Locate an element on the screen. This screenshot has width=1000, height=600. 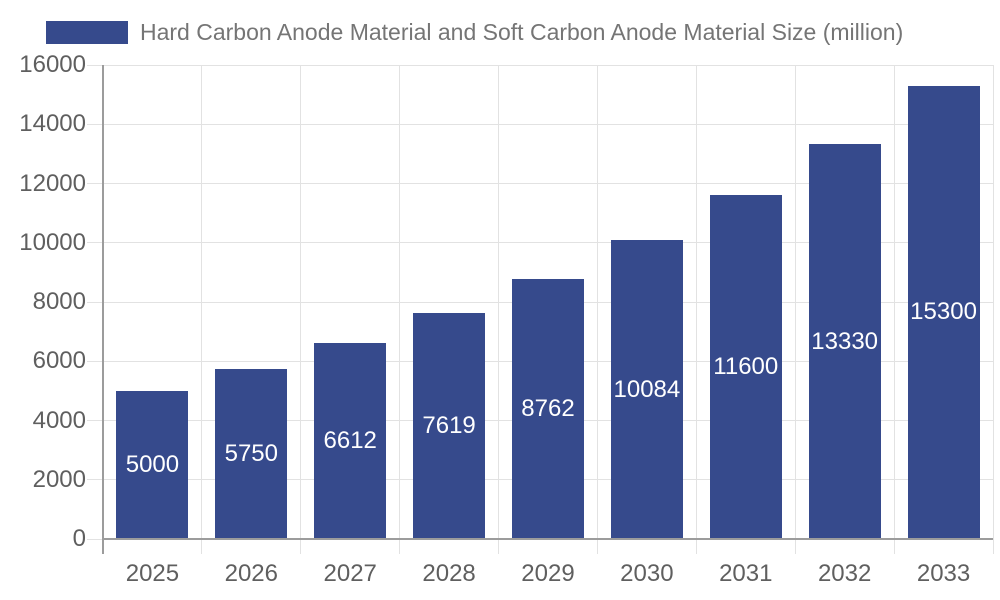
y-axis-tick-label: 16000 is located at coordinates (52, 64).